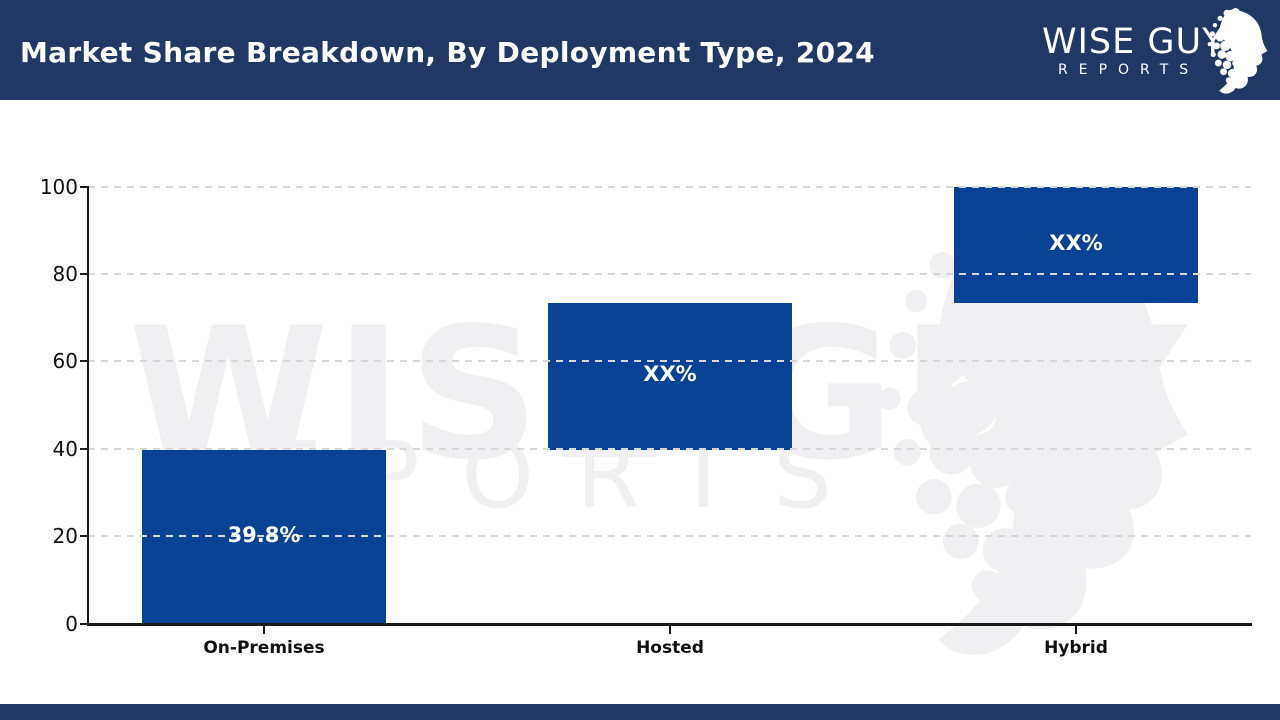  I want to click on x-tick-hosted, so click(670, 629).